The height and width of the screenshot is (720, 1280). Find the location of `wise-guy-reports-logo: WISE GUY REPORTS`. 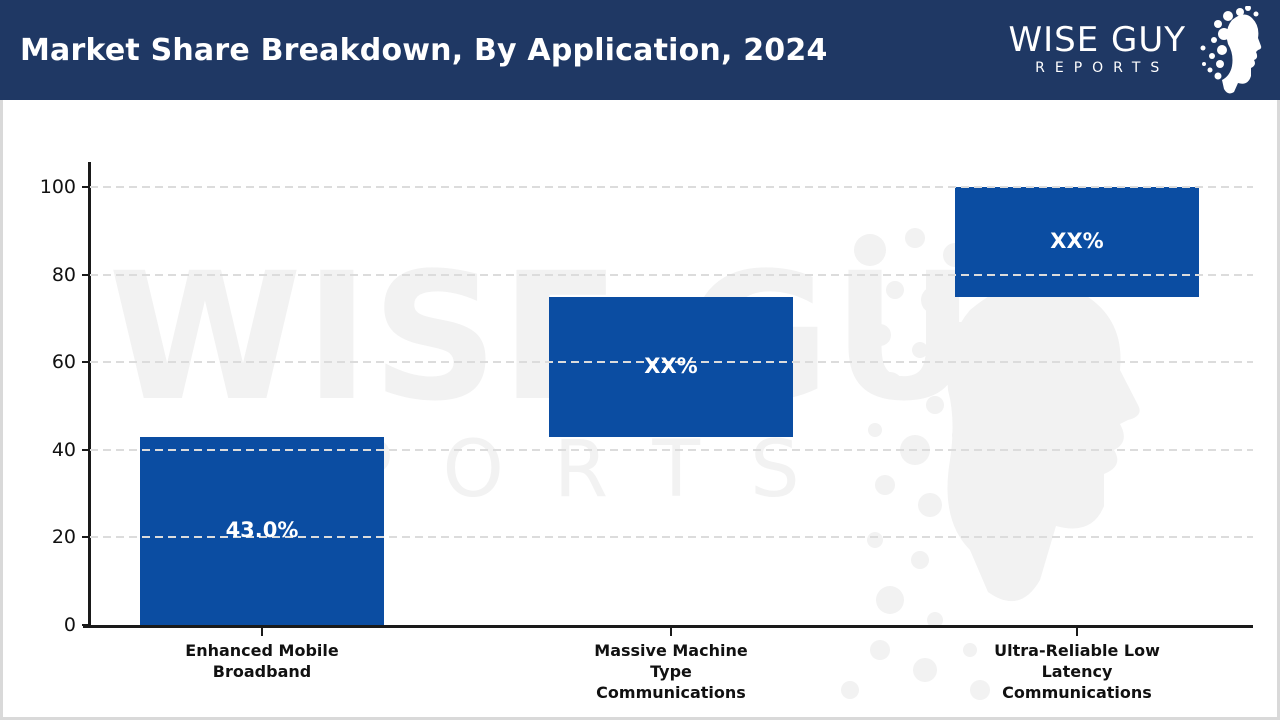

wise-guy-reports-logo: WISE GUY REPORTS is located at coordinates (1135, 50).